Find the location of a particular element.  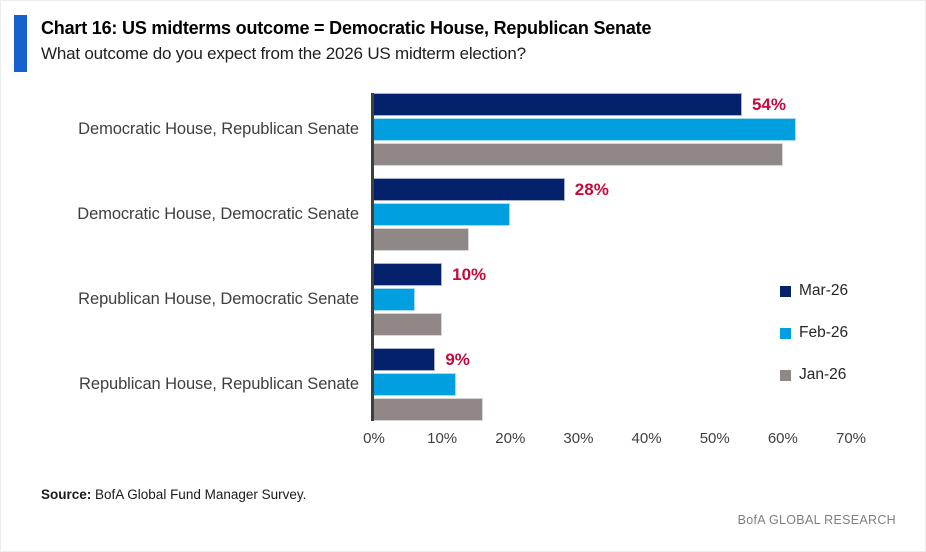

category-label: Republican House, Democratic Senate is located at coordinates (218, 299).